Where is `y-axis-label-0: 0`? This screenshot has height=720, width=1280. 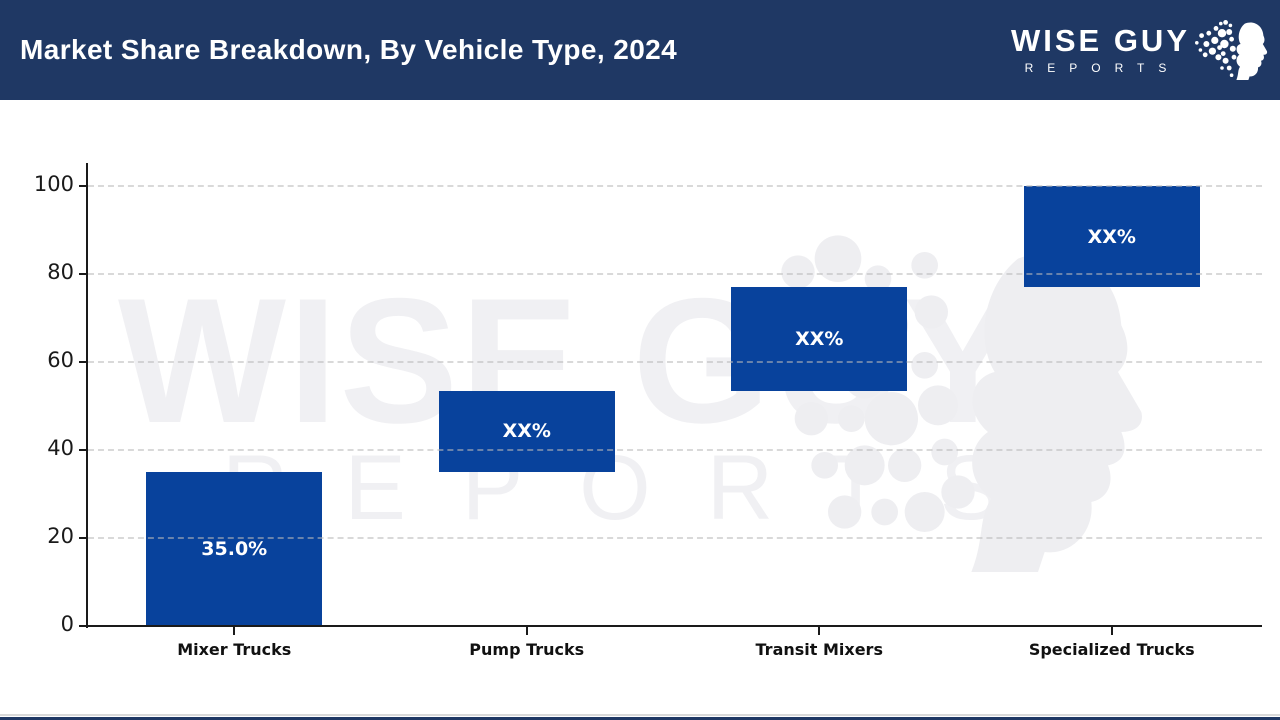
y-axis-label-0: 0 is located at coordinates (67, 624).